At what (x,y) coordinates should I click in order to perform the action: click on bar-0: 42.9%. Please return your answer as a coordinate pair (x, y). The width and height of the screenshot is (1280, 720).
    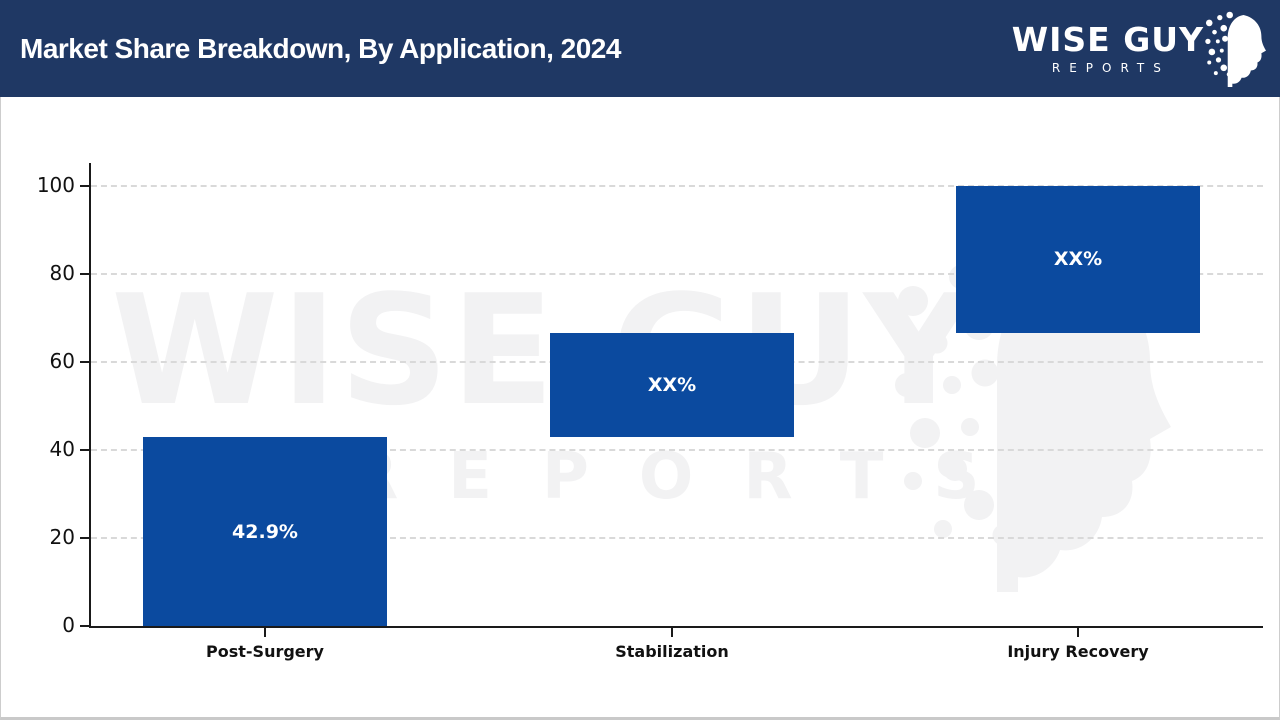
    Looking at the image, I should click on (265, 531).